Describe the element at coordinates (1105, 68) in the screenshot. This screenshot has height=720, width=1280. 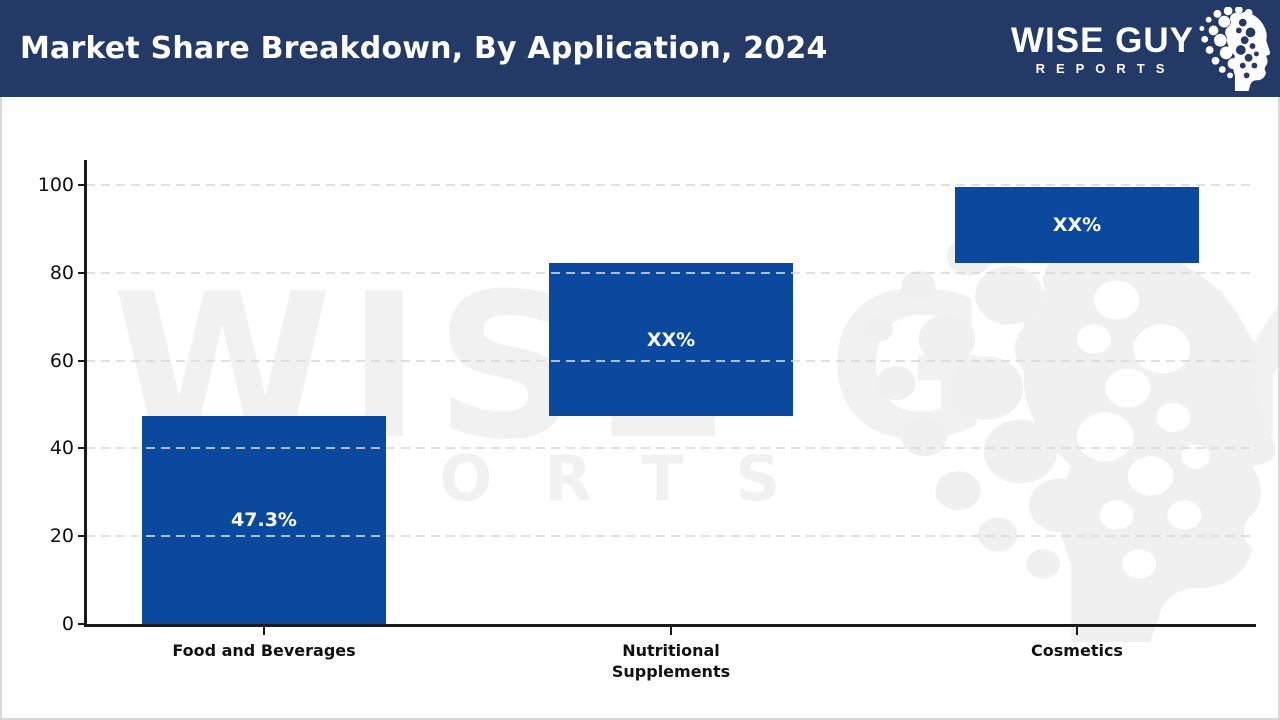
I see `wiseguy-logo-line2: REPORTS` at that location.